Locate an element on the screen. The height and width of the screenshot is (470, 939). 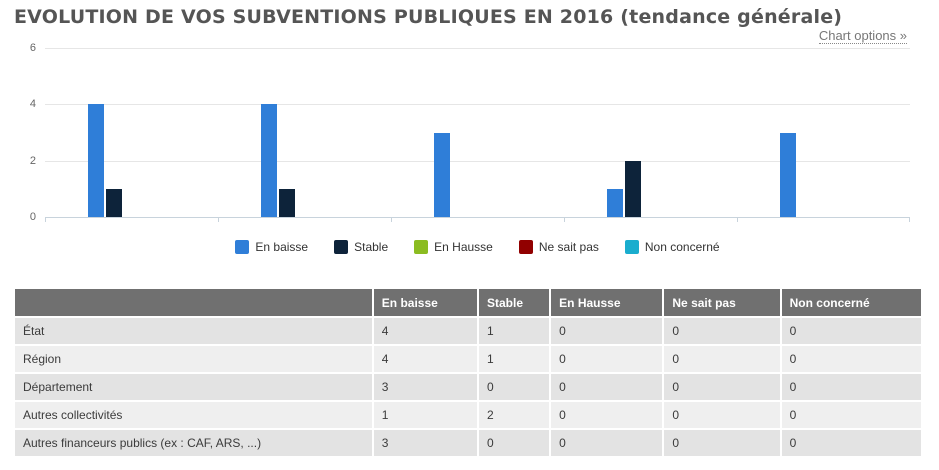
y-axis-tick-label: 2 is located at coordinates (32, 160).